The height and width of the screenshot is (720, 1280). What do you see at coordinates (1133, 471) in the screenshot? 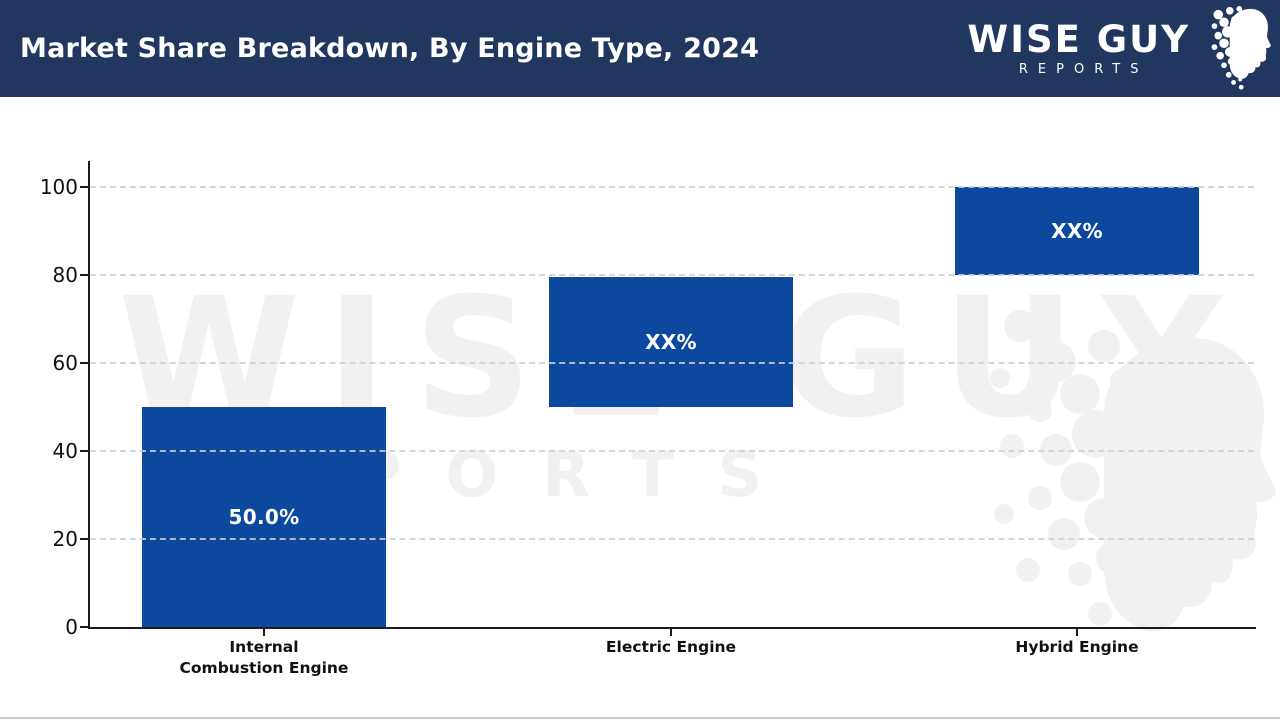
I see `watermark-head-icon` at bounding box center [1133, 471].